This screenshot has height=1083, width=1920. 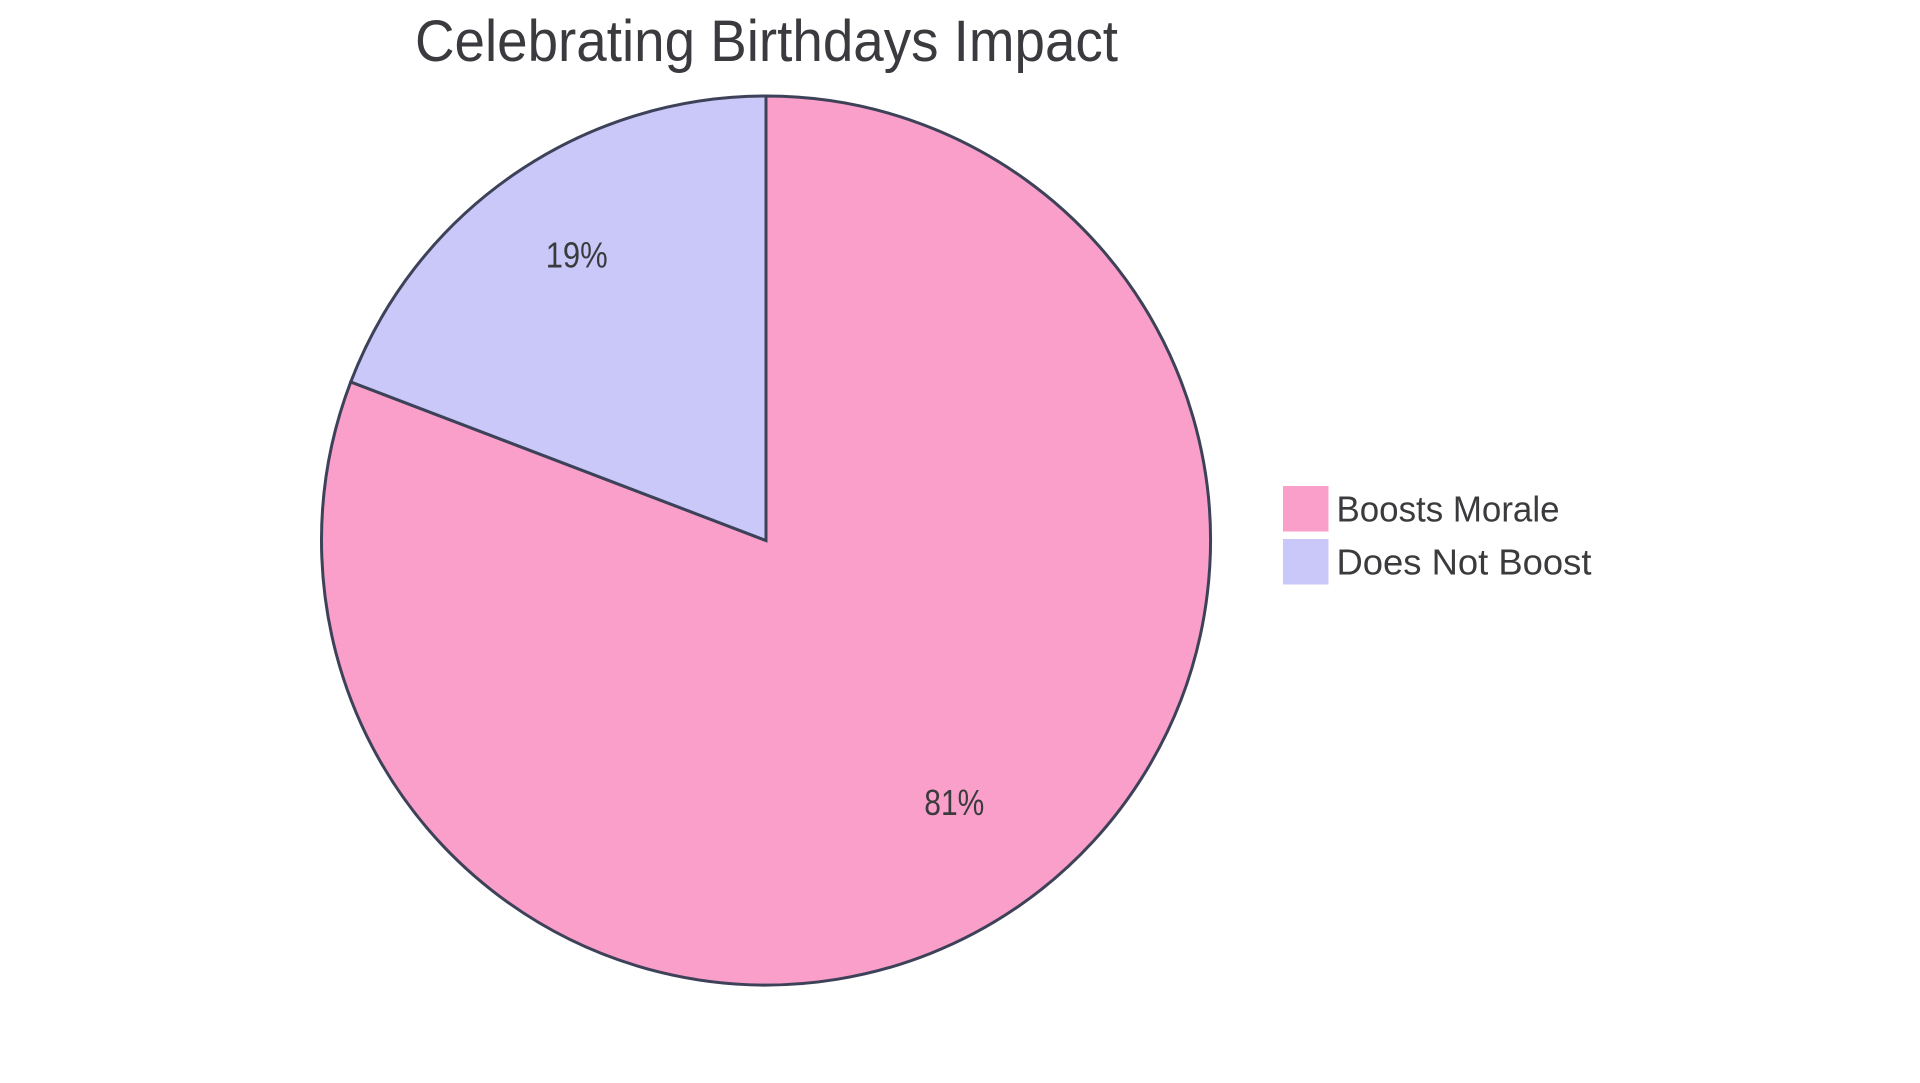 What do you see at coordinates (1448, 509) in the screenshot?
I see `svg-text: Boosts Morale` at bounding box center [1448, 509].